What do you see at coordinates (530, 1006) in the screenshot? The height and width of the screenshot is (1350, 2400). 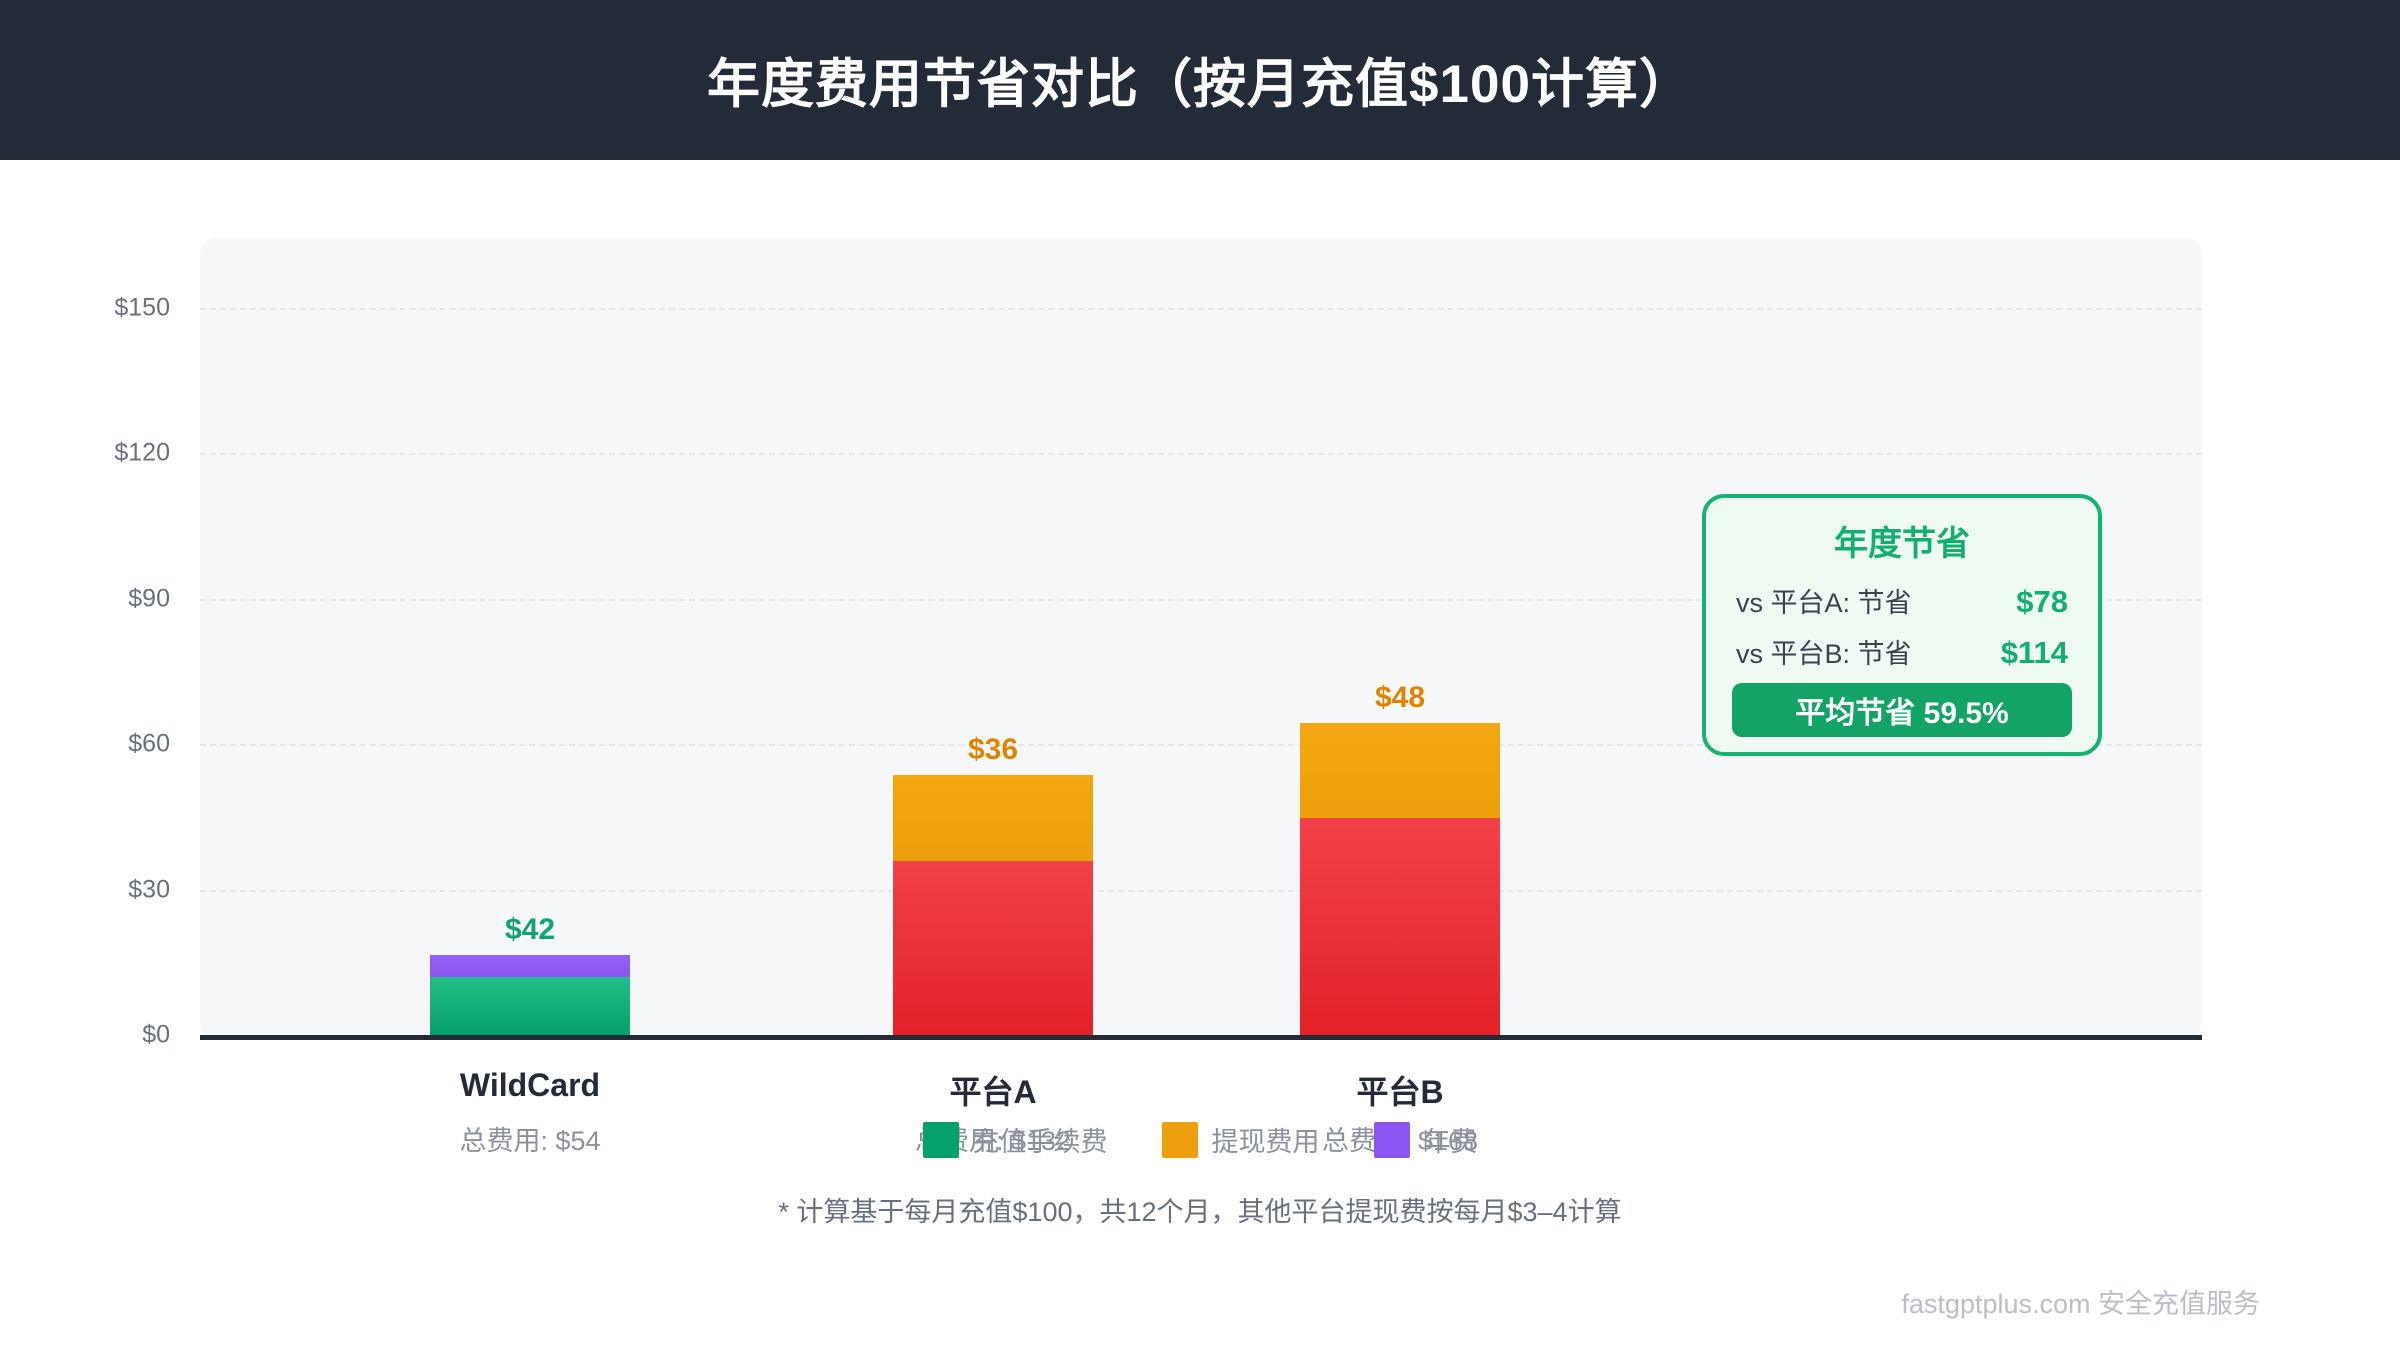 I see `bar-segment-topup-fee` at bounding box center [530, 1006].